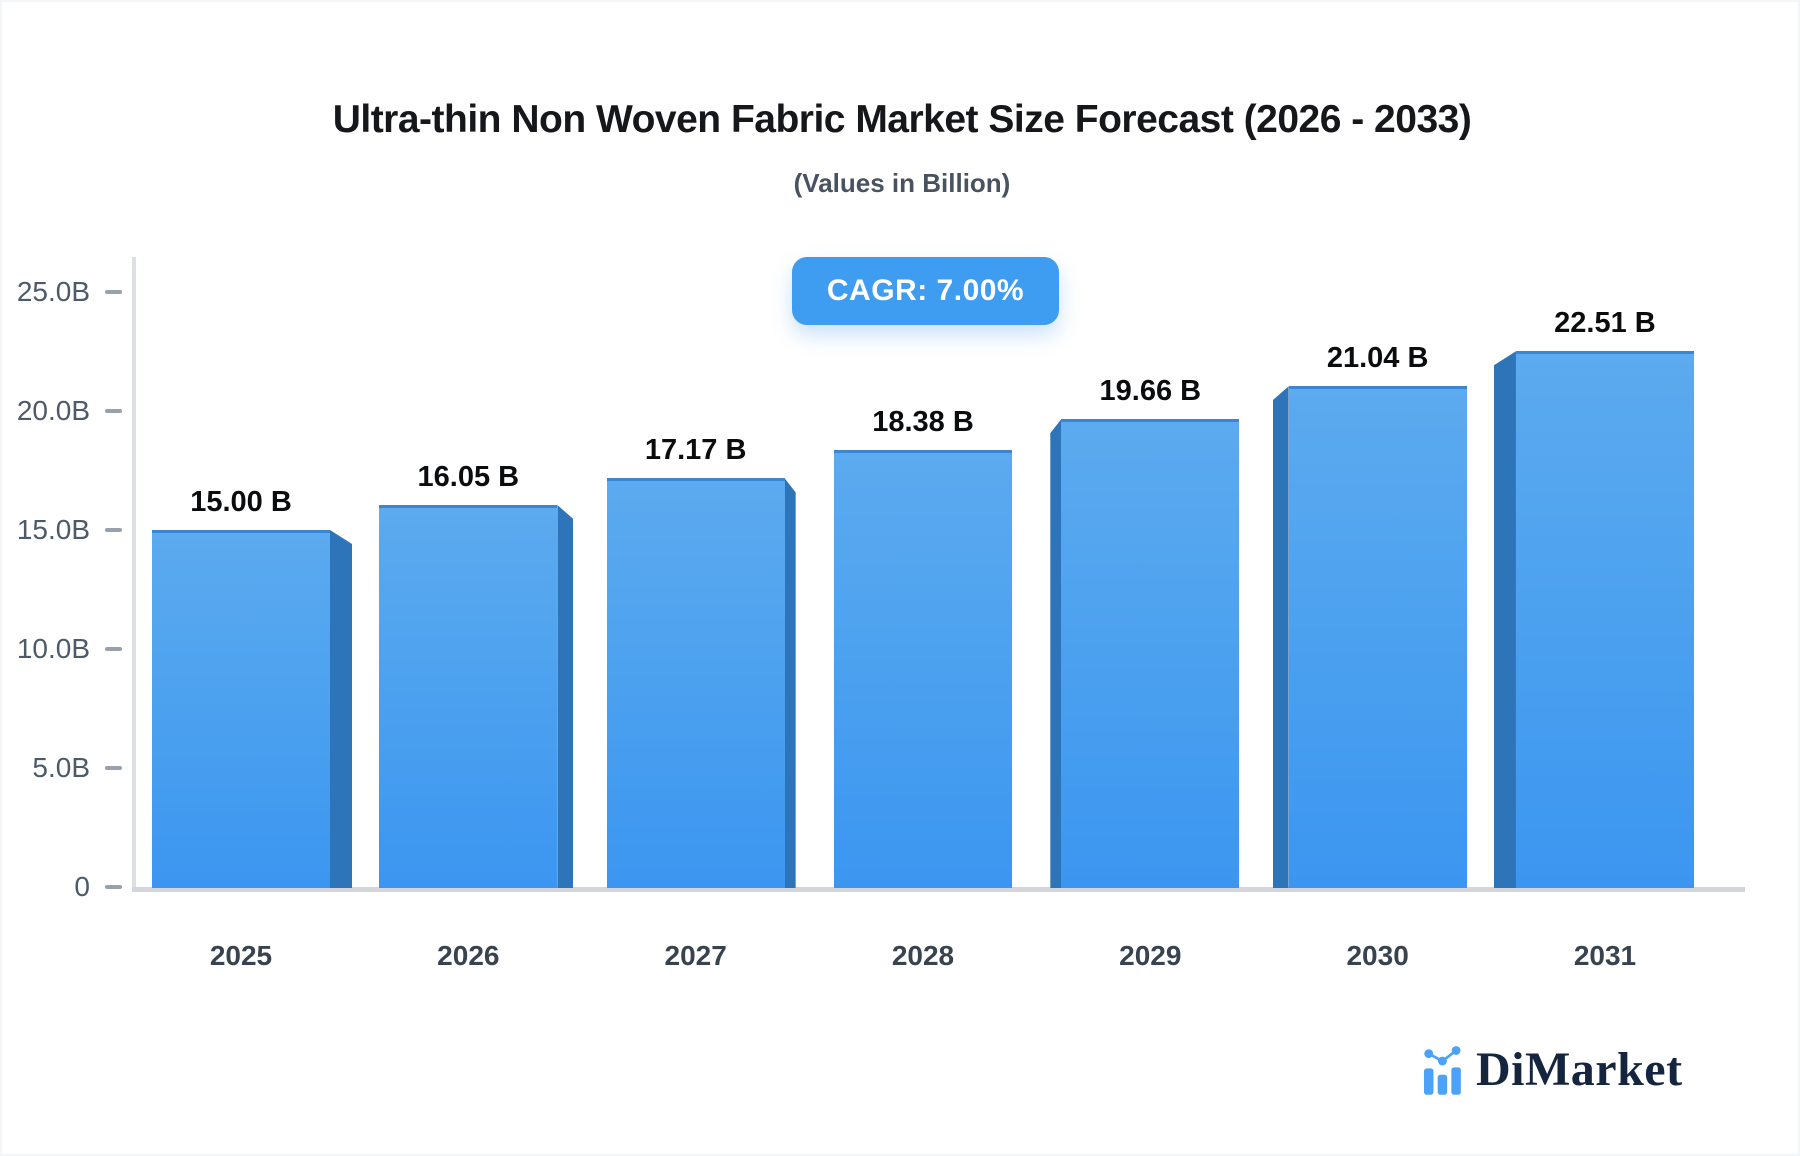 Image resolution: width=1800 pixels, height=1156 pixels. I want to click on y-tick-label: 0, so click(82, 886).